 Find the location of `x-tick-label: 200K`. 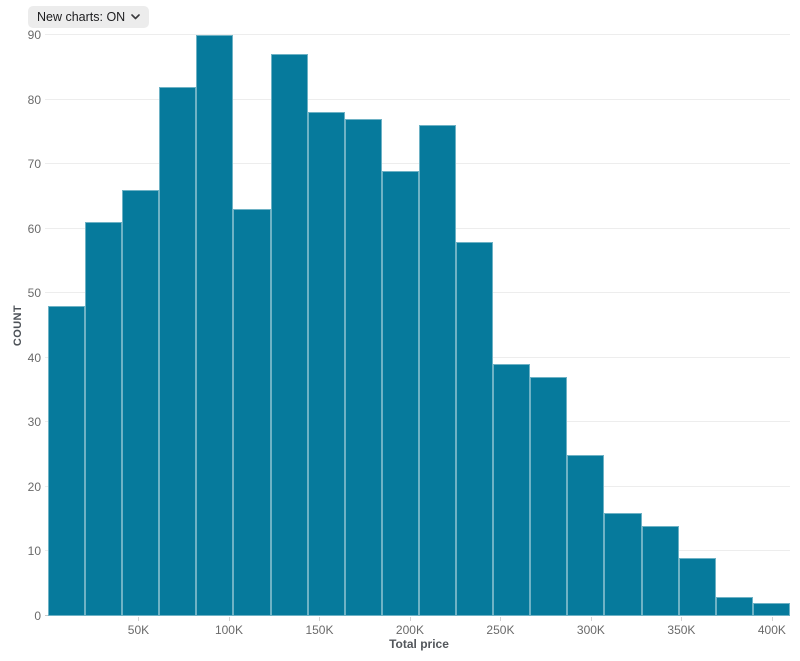

x-tick-label: 200K is located at coordinates (409, 630).